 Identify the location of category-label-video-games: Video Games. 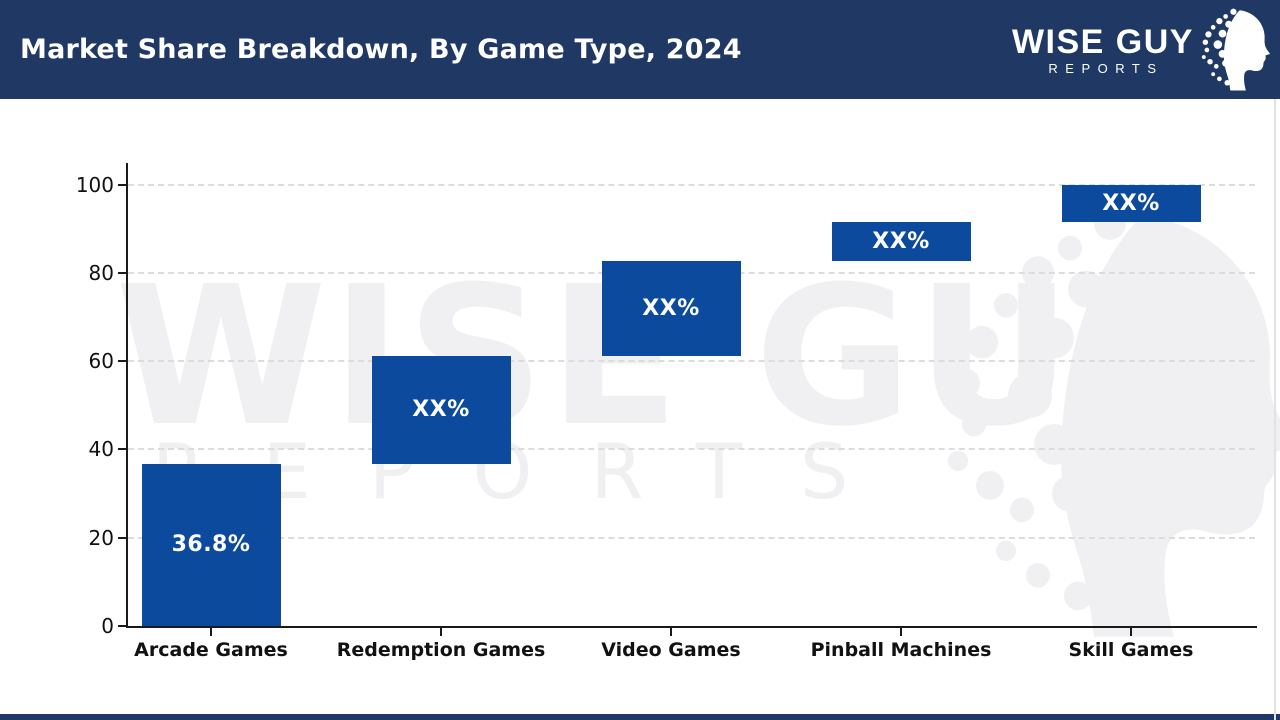
(671, 650).